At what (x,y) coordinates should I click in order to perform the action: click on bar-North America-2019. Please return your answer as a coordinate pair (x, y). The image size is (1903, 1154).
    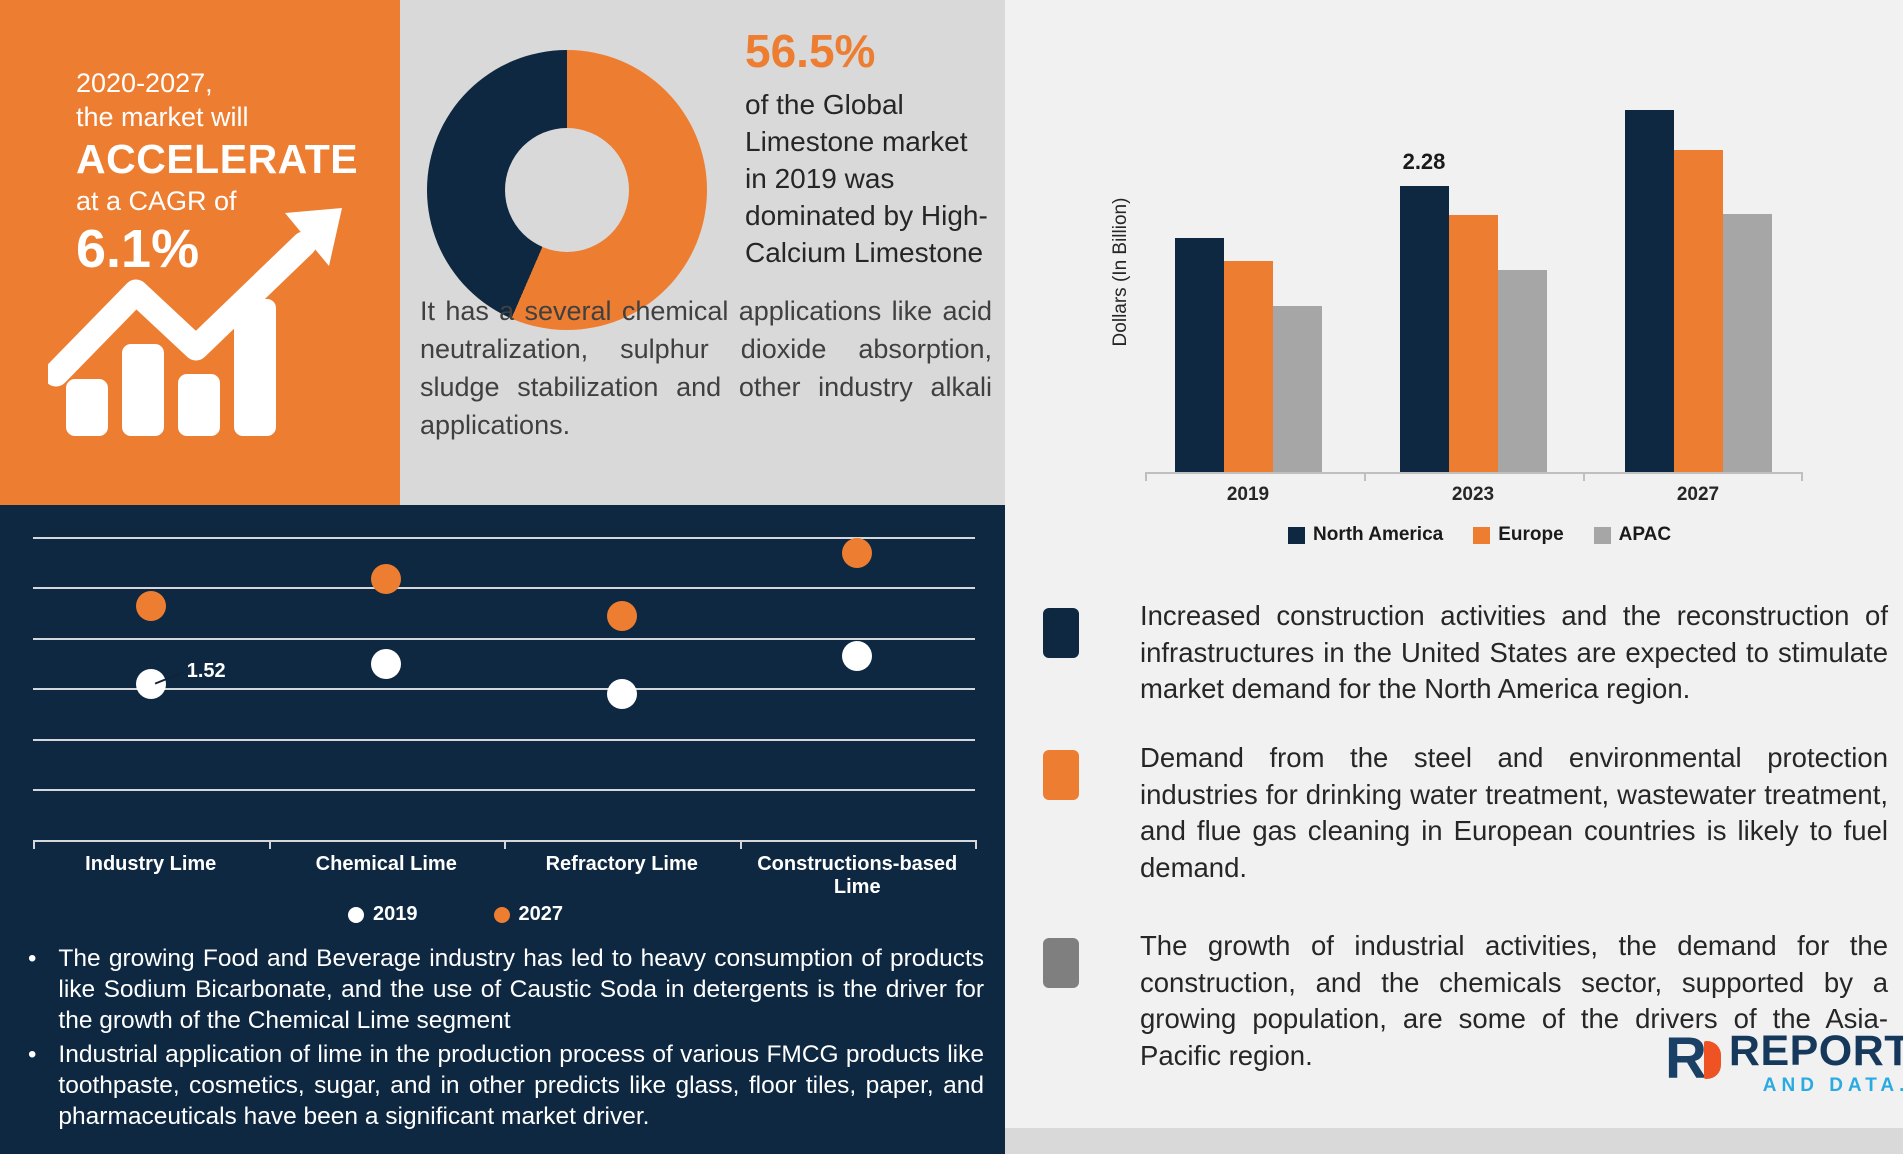
    Looking at the image, I should click on (1199, 354).